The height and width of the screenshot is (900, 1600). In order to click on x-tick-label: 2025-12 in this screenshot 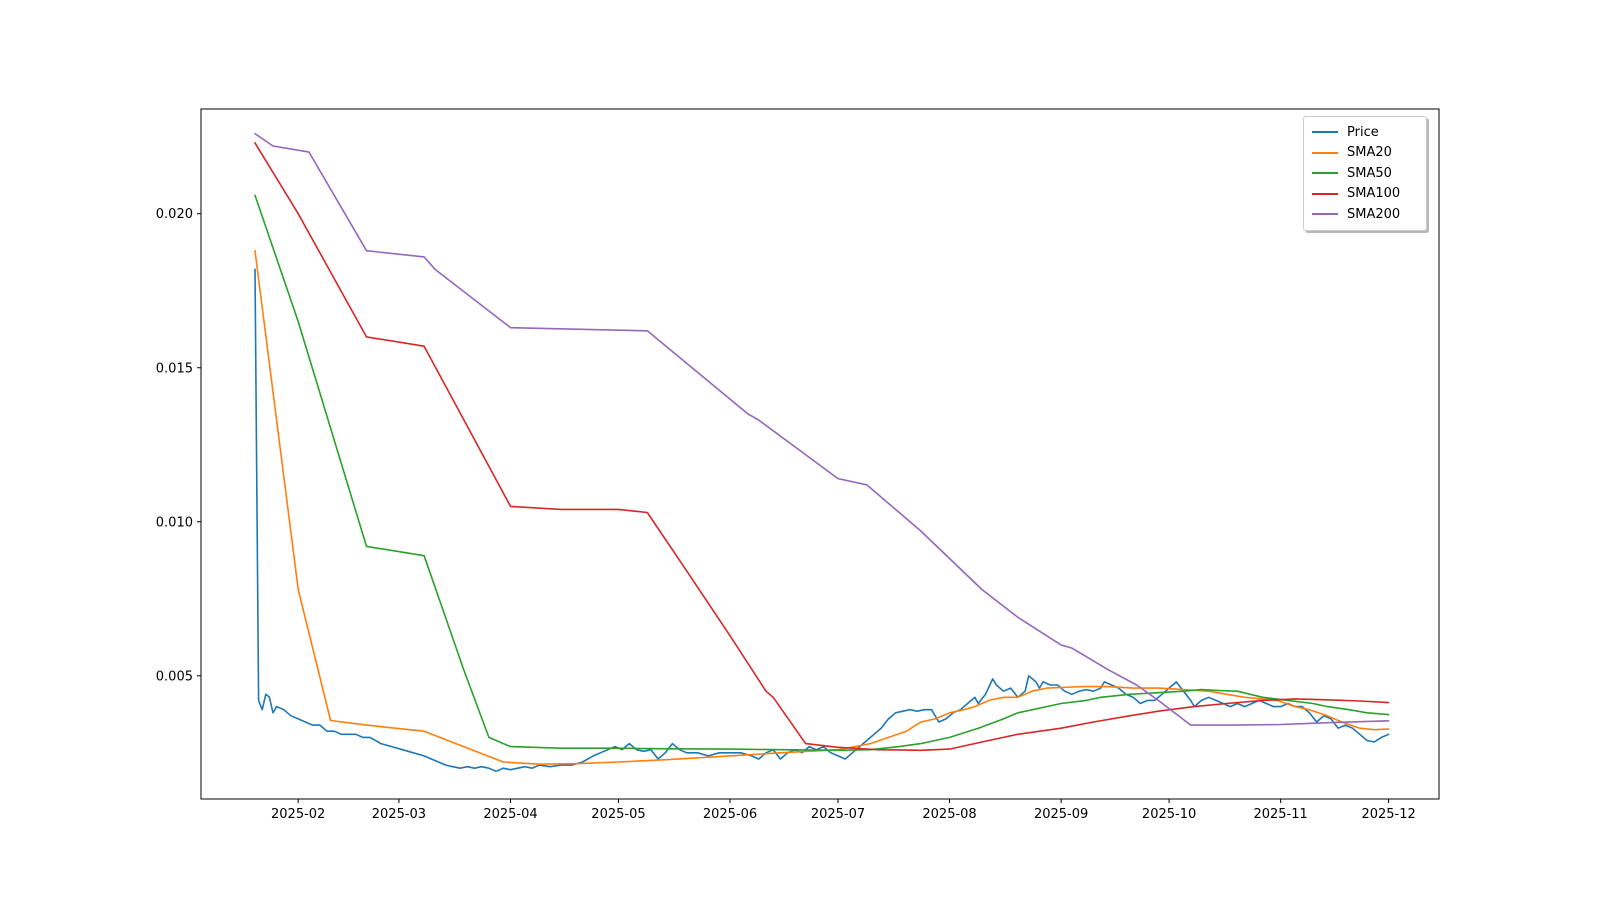, I will do `click(1388, 814)`.